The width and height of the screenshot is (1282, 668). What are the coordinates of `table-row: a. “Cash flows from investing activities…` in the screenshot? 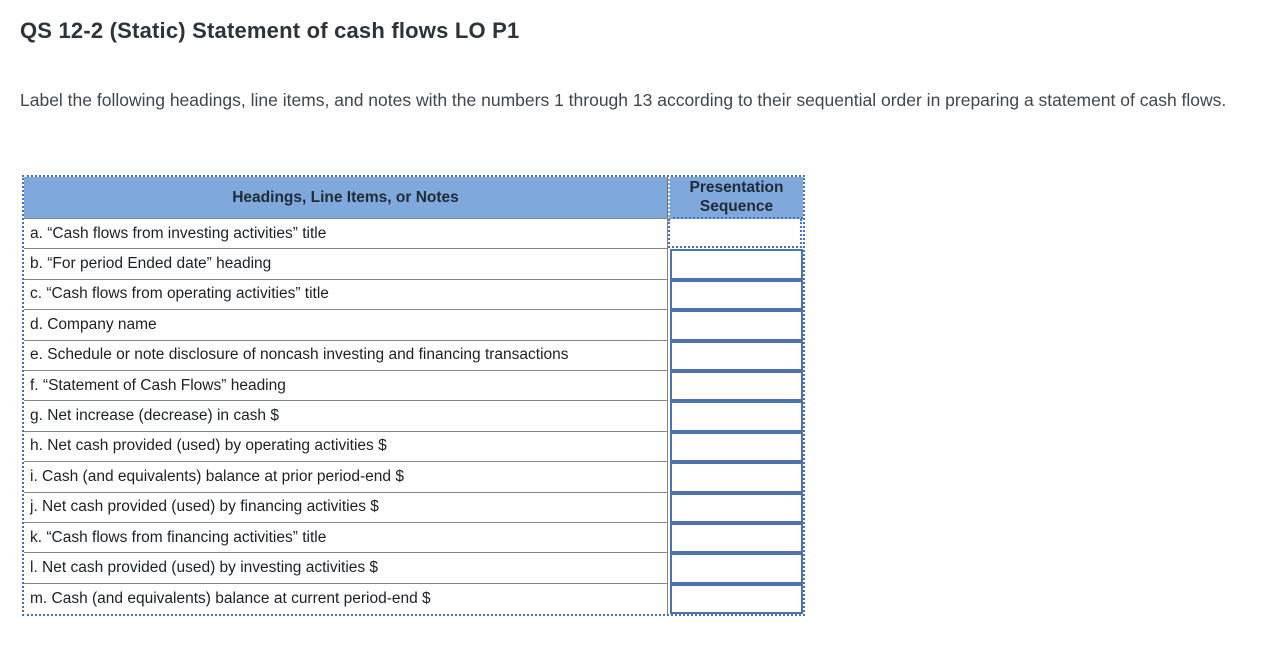 It's located at (413, 234).